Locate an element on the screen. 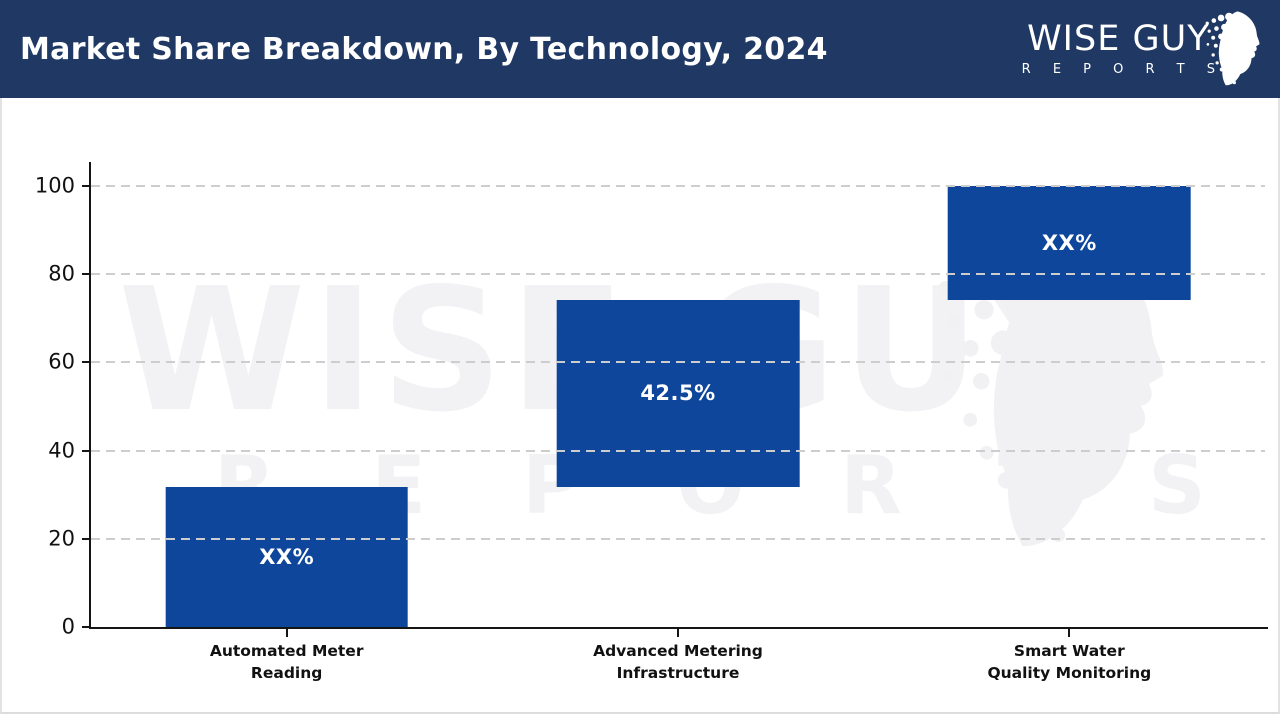  y-axis-spine is located at coordinates (90, 395).